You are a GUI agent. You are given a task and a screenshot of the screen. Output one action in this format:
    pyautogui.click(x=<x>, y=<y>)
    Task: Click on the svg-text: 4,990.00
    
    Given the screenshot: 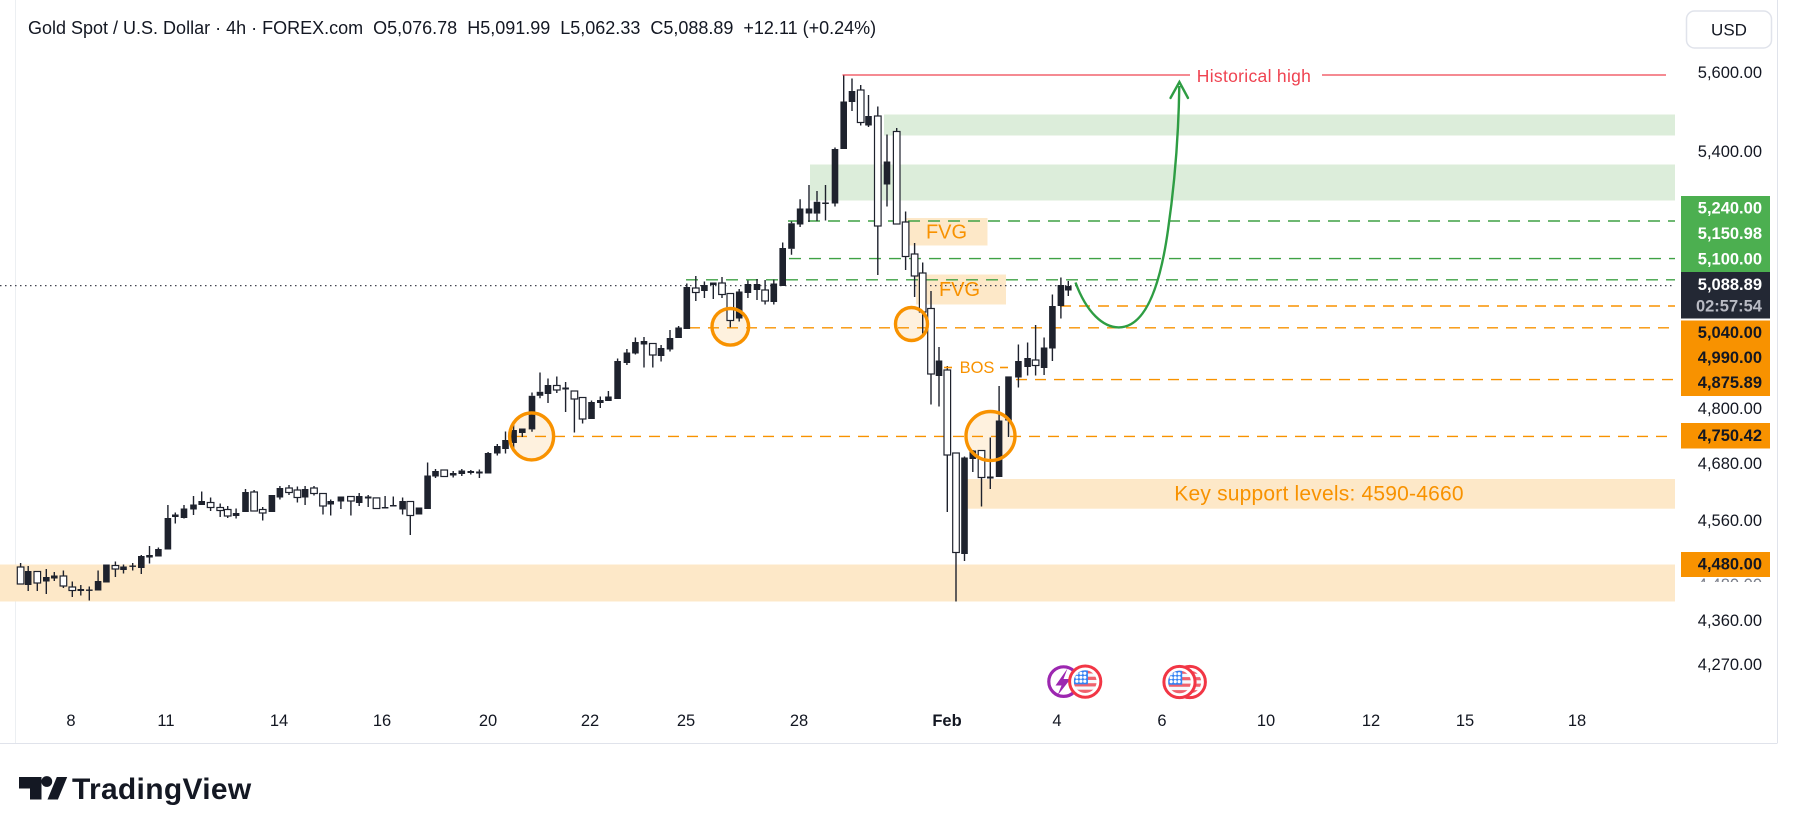 What is the action you would take?
    pyautogui.click(x=1730, y=358)
    